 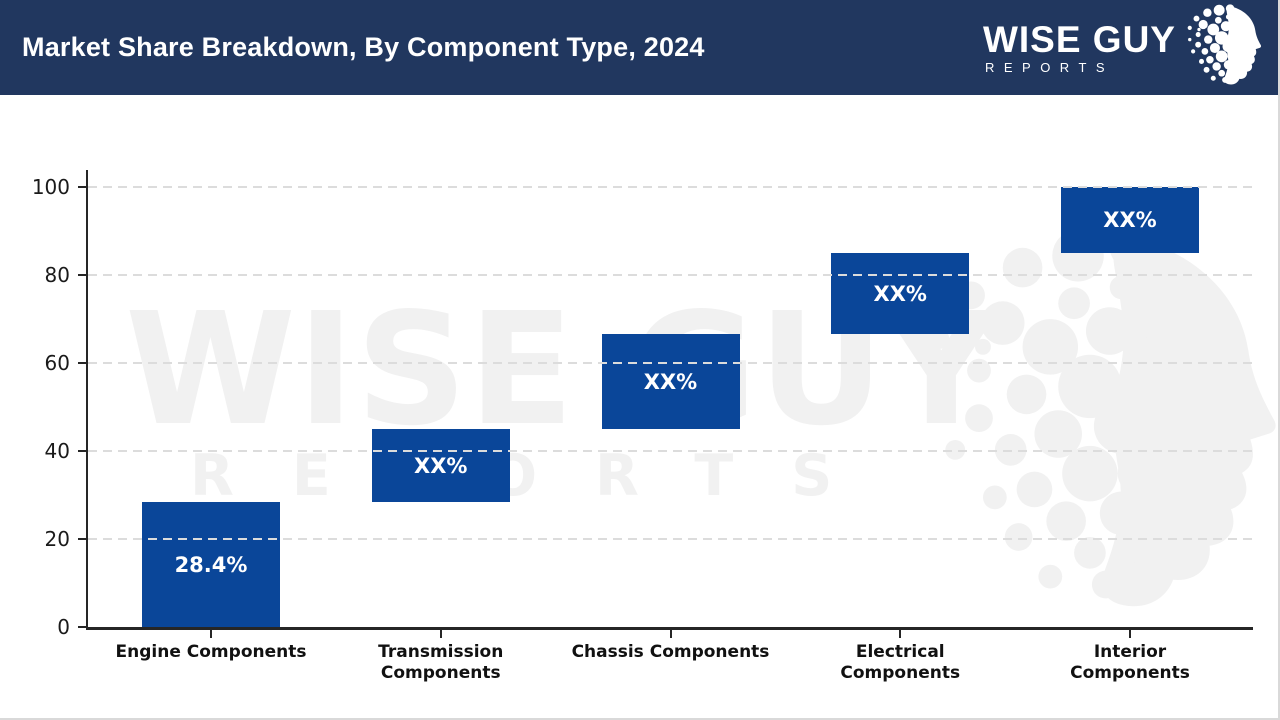 I want to click on watermark-text-sub: REPORTS, so click(x=540, y=476).